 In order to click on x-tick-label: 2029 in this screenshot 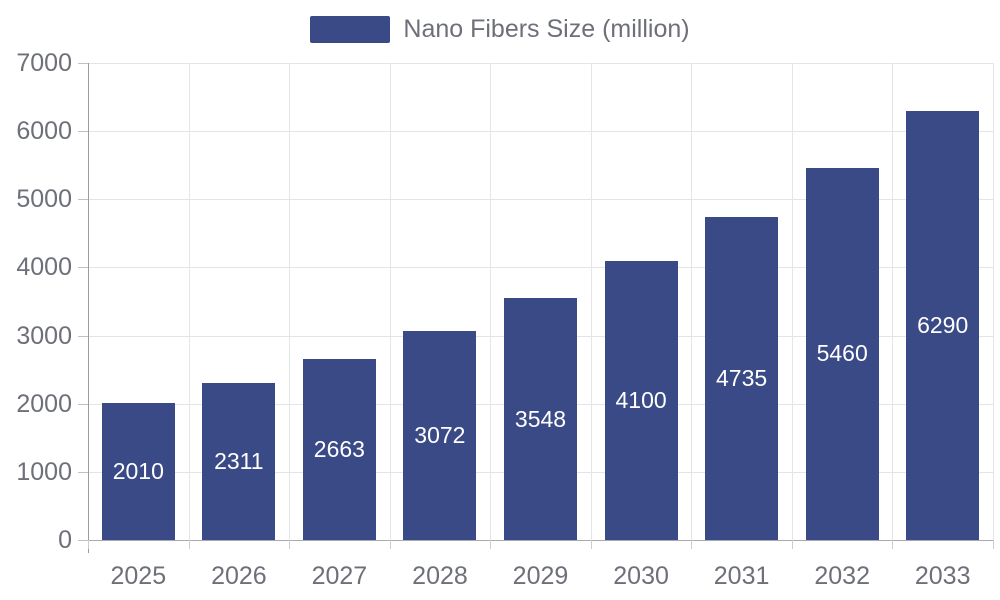, I will do `click(540, 576)`.